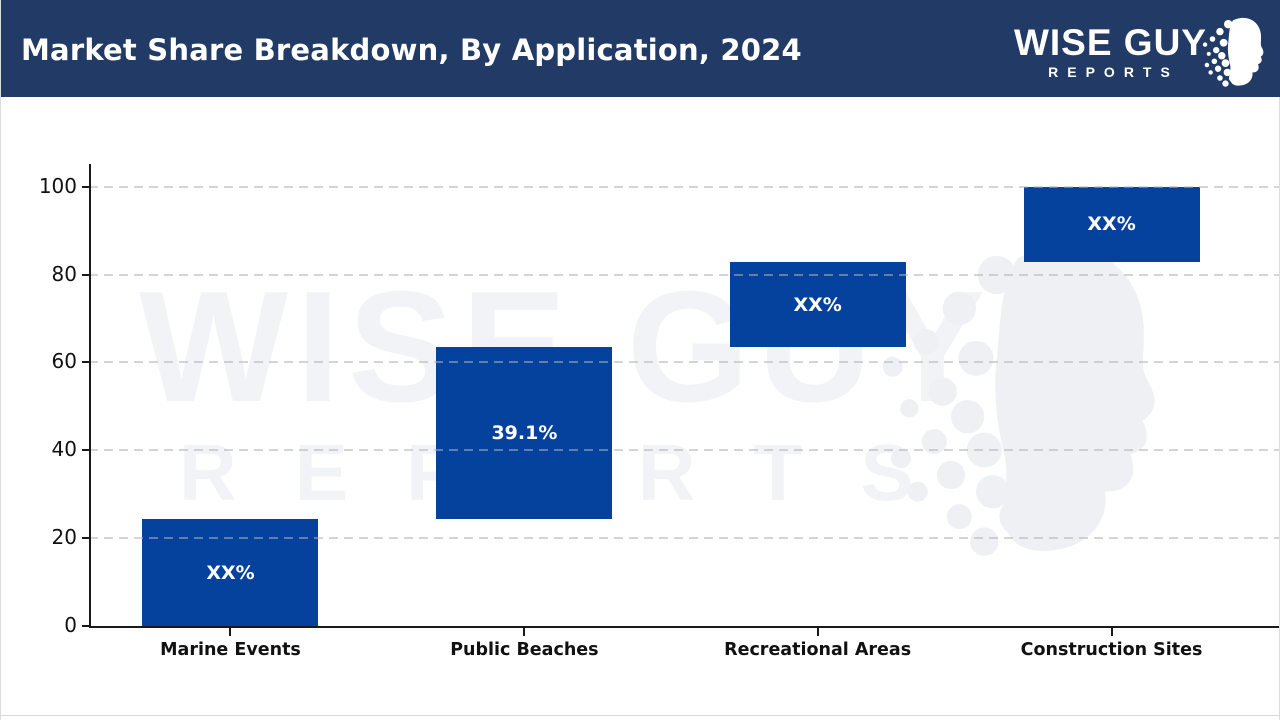 Image resolution: width=1280 pixels, height=720 pixels. What do you see at coordinates (1111, 650) in the screenshot?
I see `category-label-construction-sites: Construction Sites` at bounding box center [1111, 650].